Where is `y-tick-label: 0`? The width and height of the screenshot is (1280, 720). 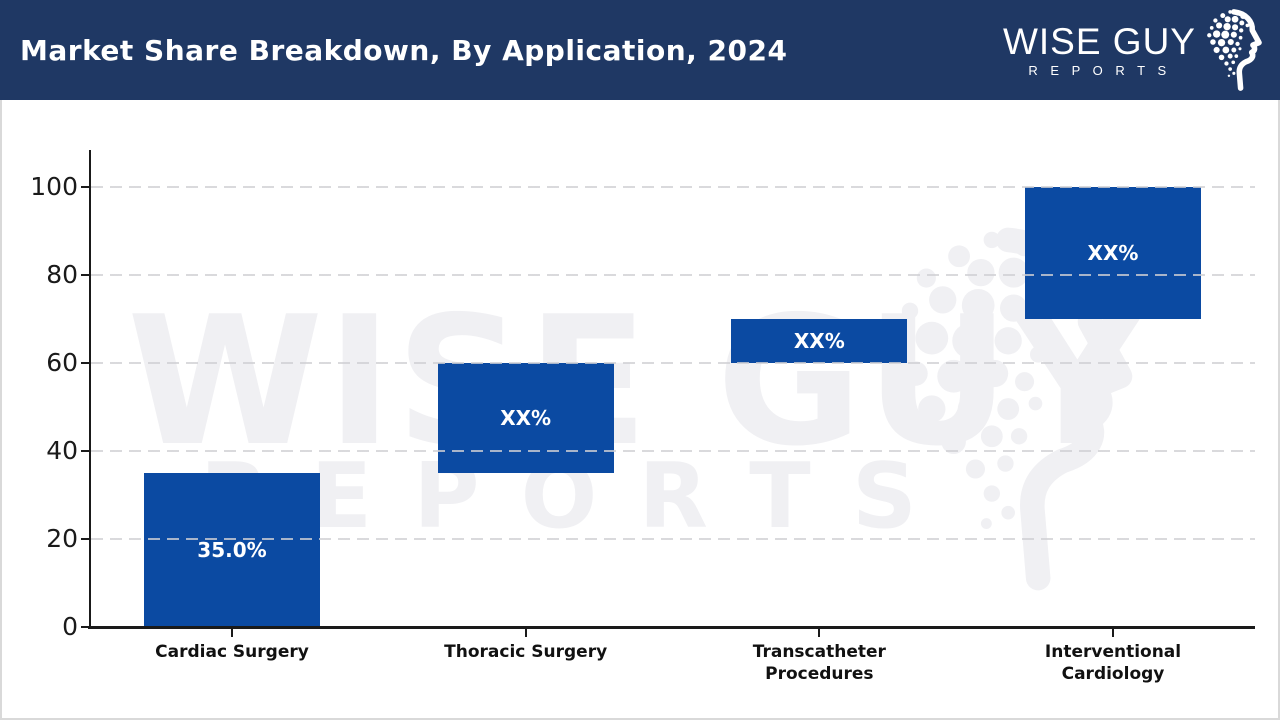 y-tick-label: 0 is located at coordinates (70, 626).